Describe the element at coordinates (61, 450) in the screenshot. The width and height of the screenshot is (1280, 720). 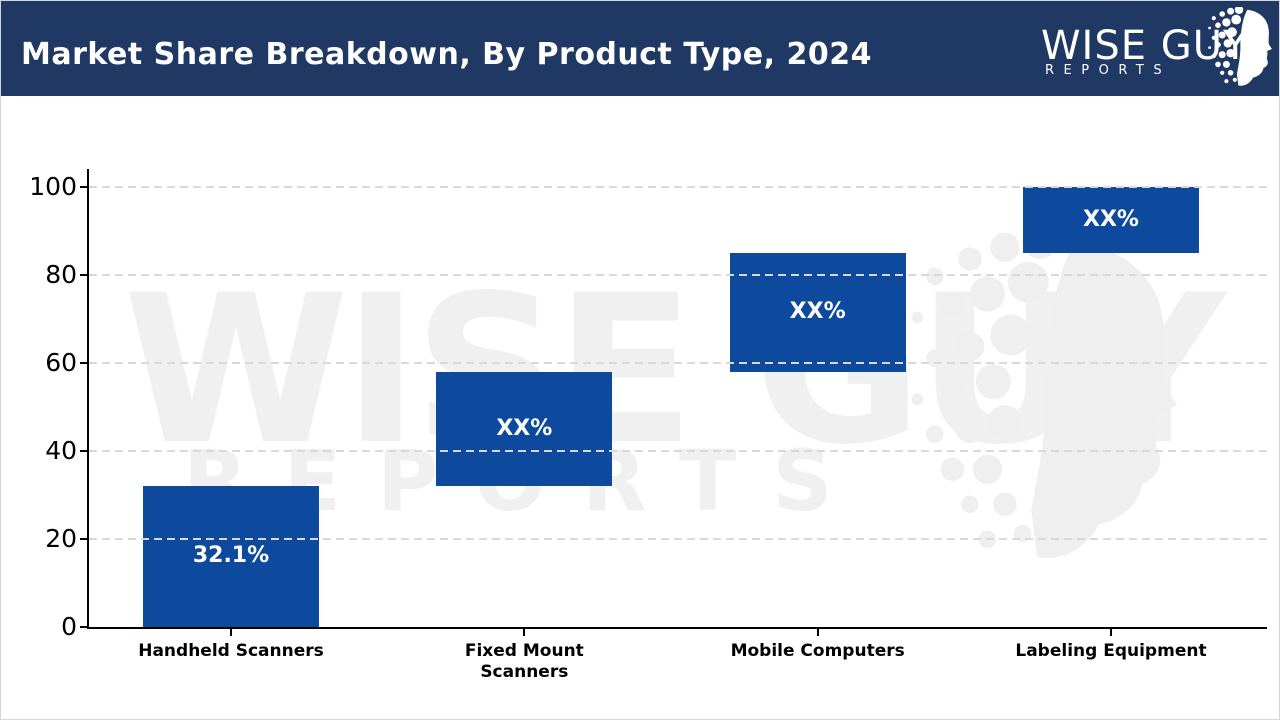
I see `y-tick-label-40: 40` at that location.